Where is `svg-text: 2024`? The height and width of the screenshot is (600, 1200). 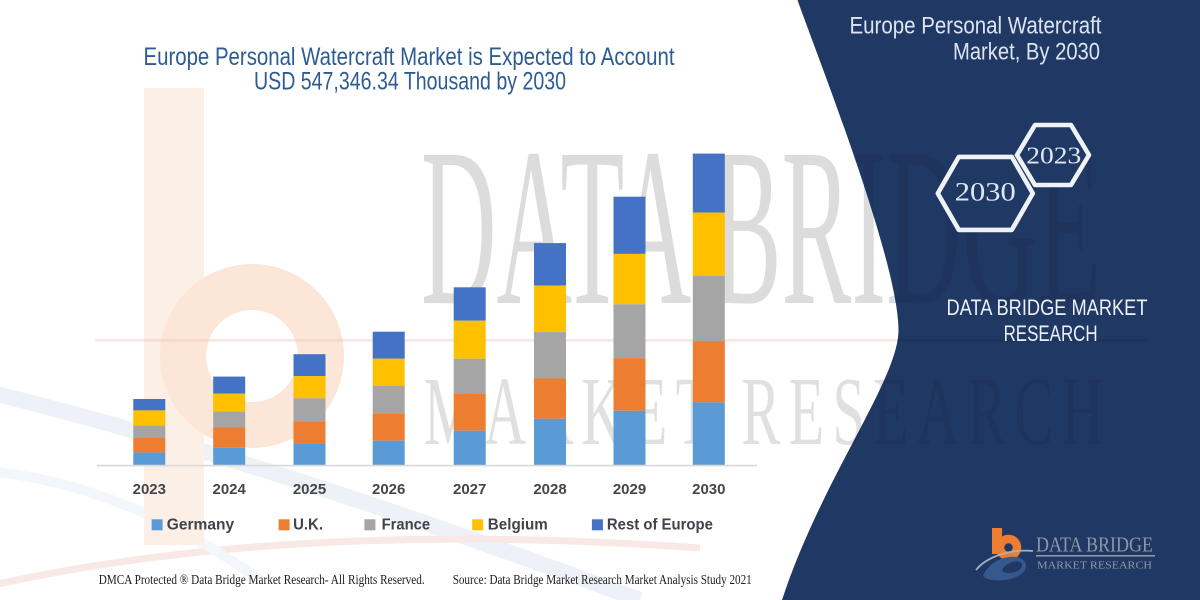 svg-text: 2024 is located at coordinates (230, 489).